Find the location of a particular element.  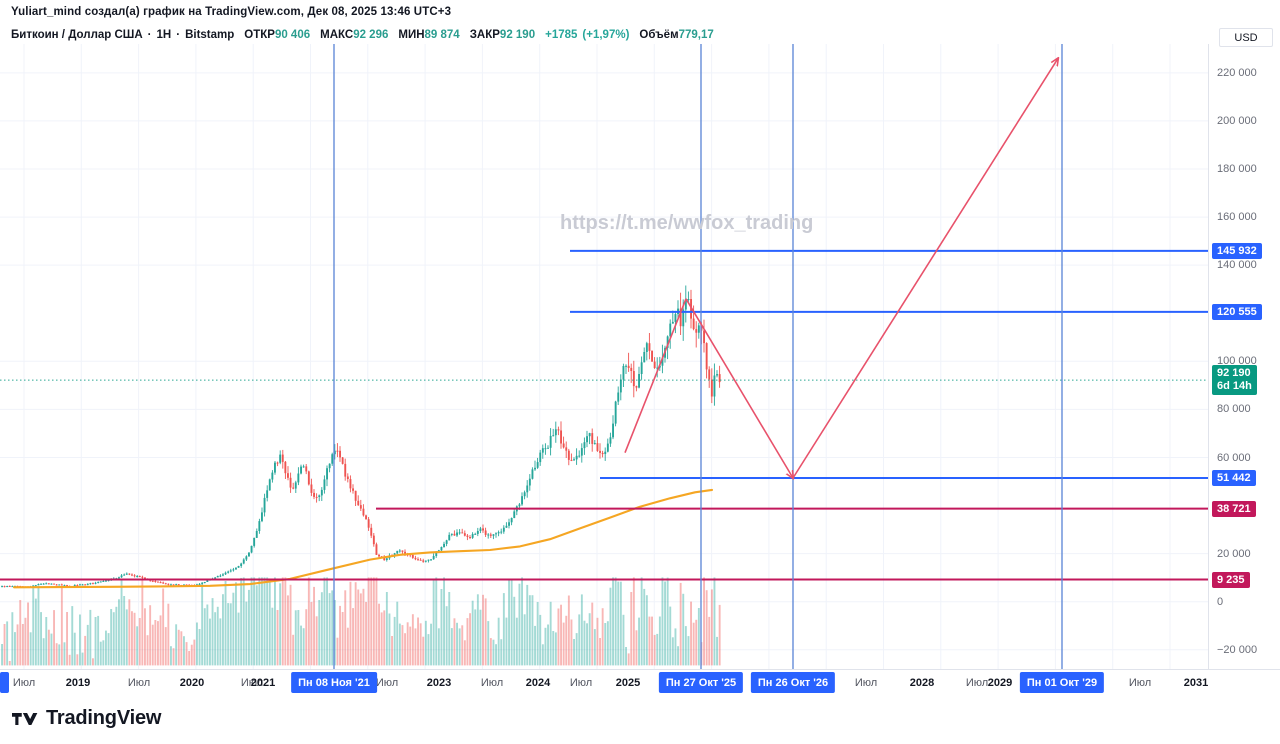

price-badge-level-51442: 51 442 is located at coordinates (1234, 478).